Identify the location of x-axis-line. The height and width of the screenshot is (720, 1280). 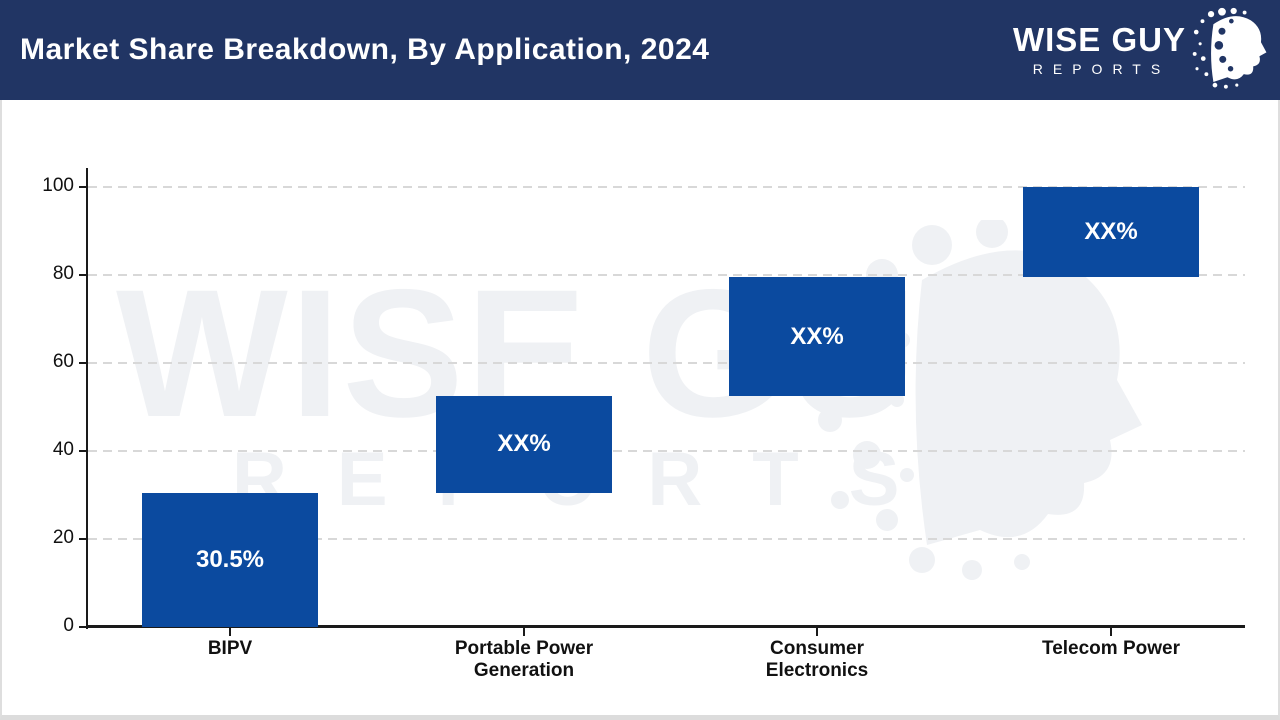
(665, 626).